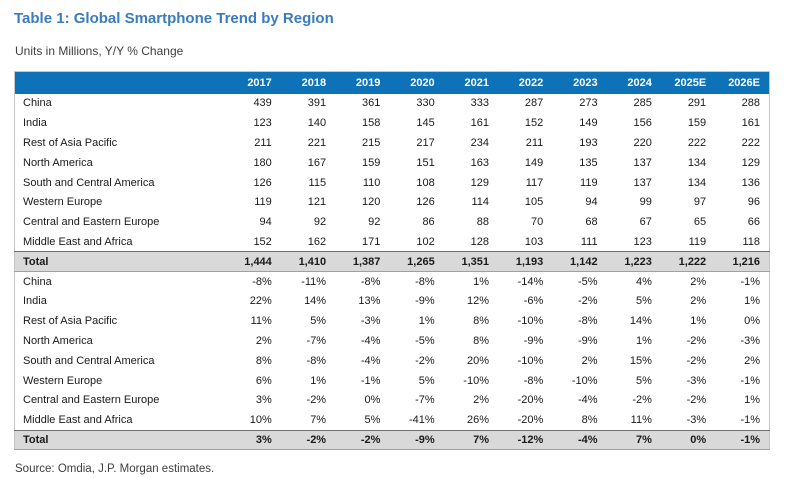 The width and height of the screenshot is (795, 478). What do you see at coordinates (751, 241) in the screenshot?
I see `table-cell: 118` at bounding box center [751, 241].